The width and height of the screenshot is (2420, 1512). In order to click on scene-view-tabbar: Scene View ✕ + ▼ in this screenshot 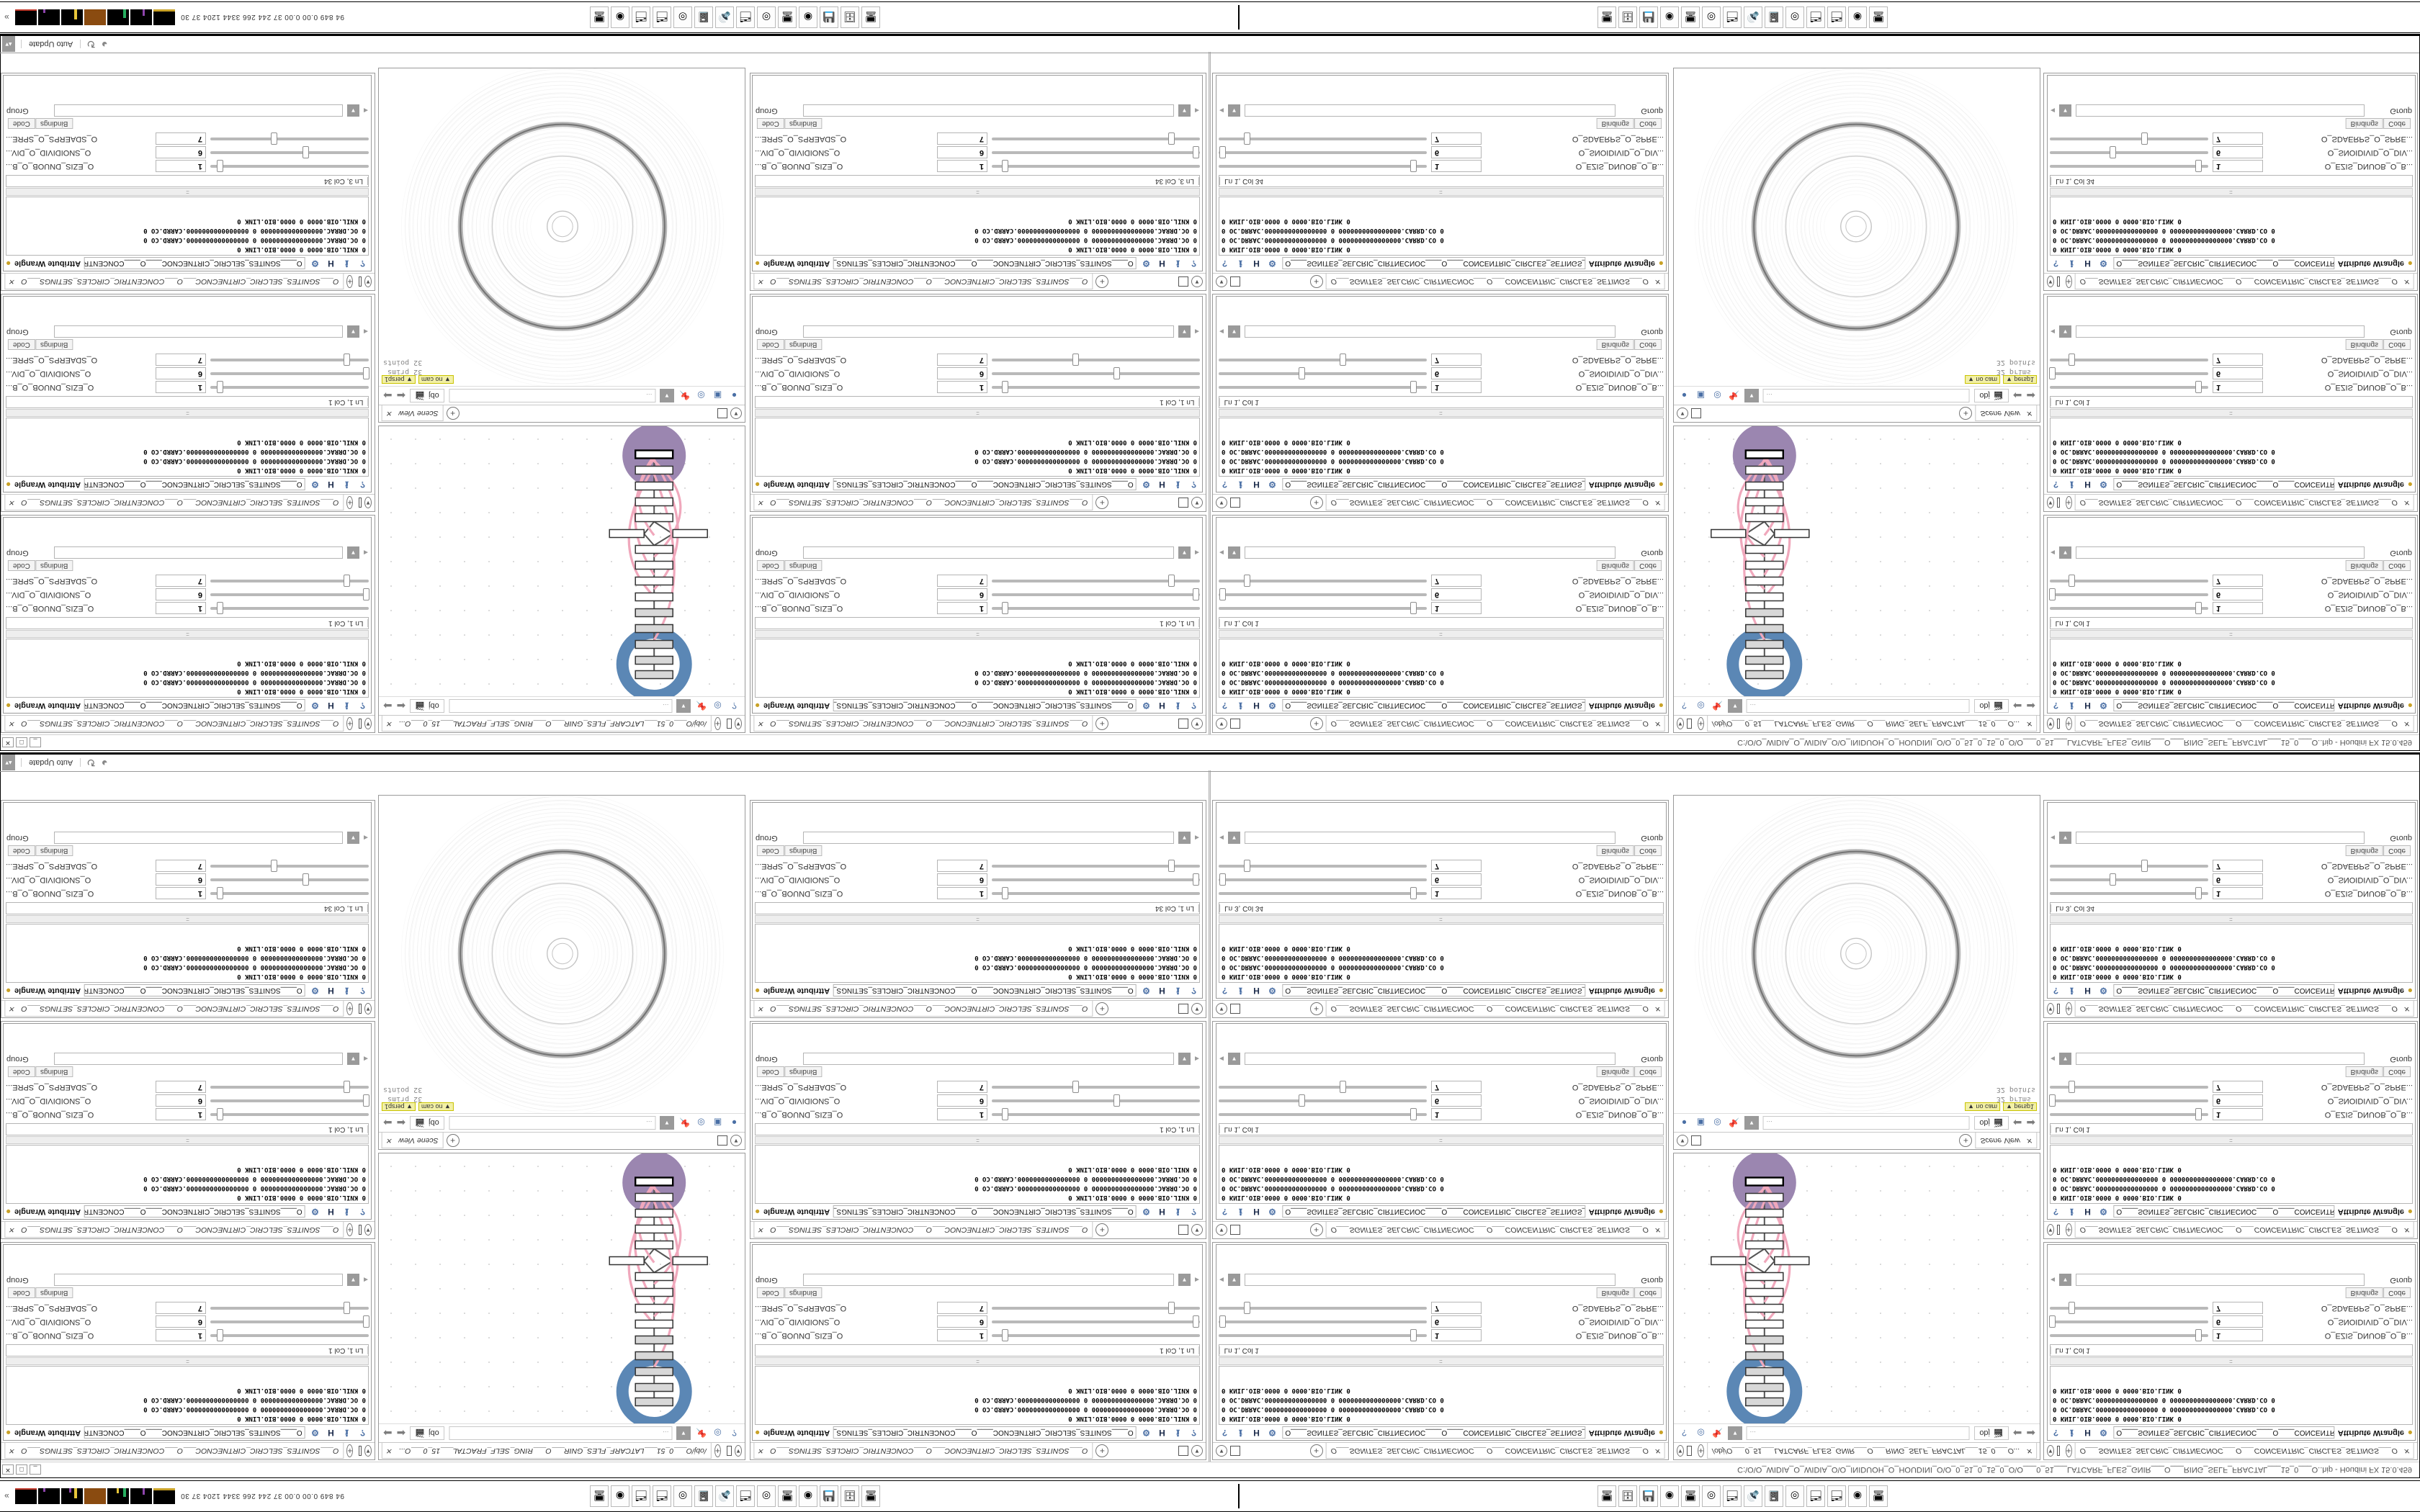, I will do `click(1857, 413)`.